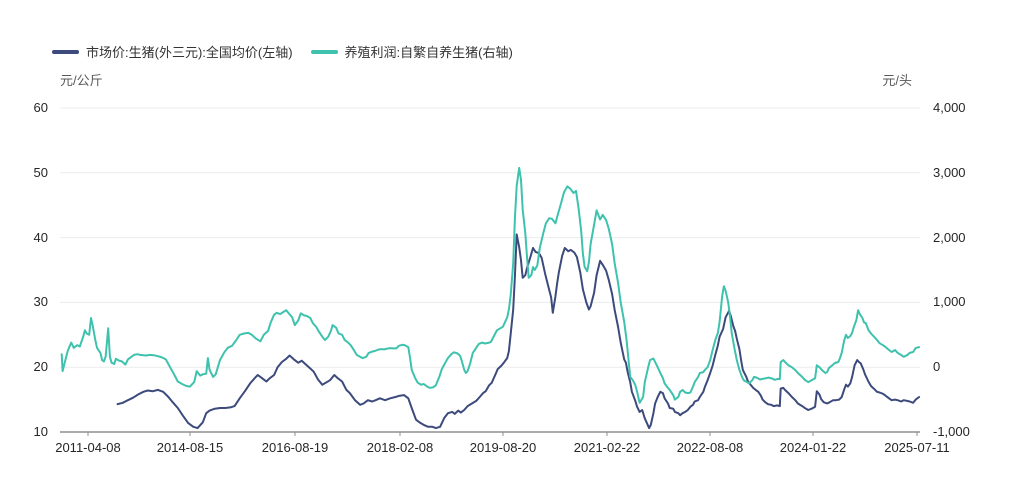 The image size is (1020, 500). I want to click on right-axis-tick: 2,000, so click(949, 237).